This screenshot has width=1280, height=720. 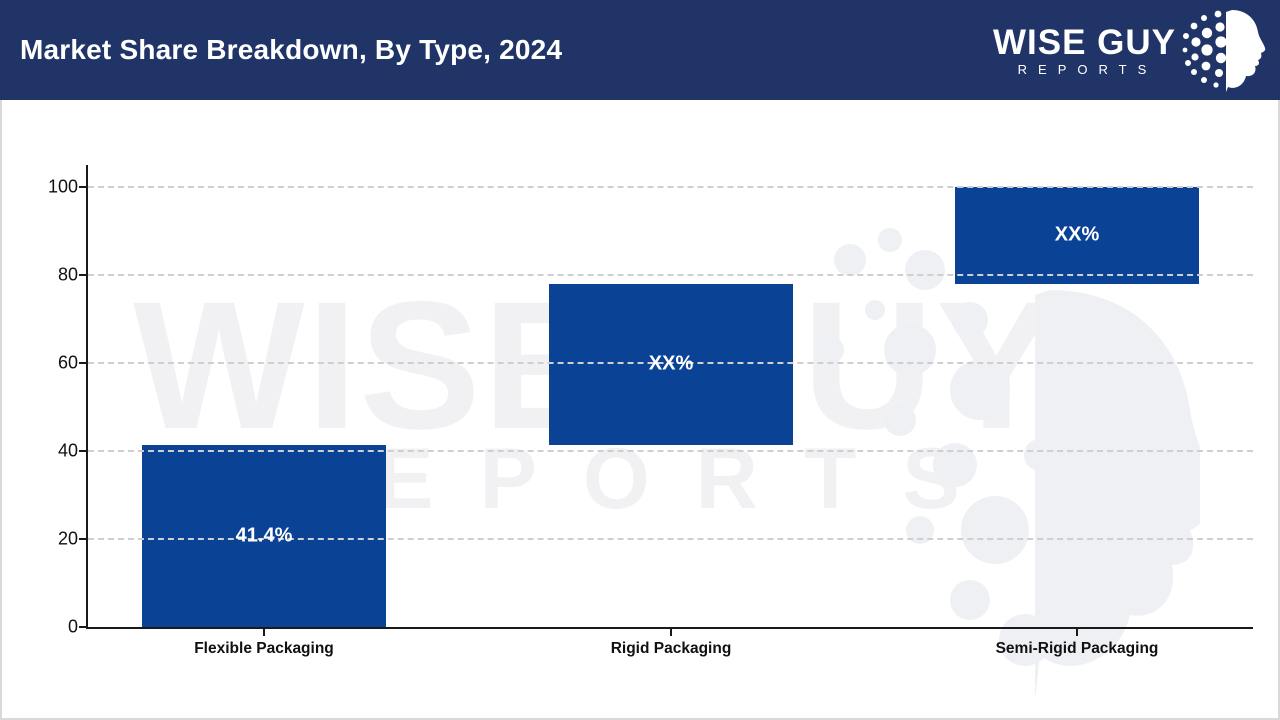 I want to click on y-tick-label: 80, so click(x=67, y=274).